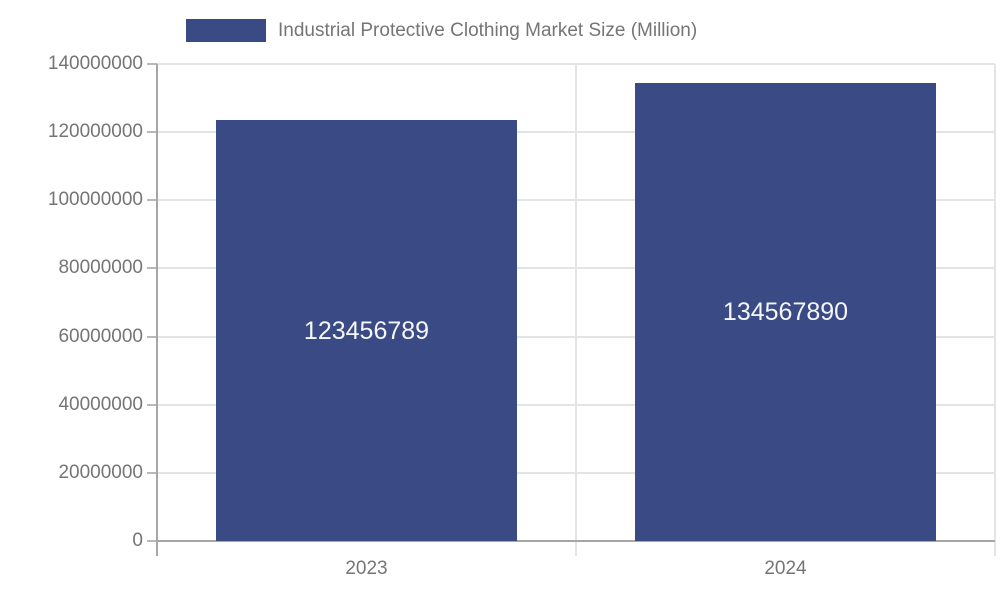  I want to click on x-axis-line, so click(575, 541).